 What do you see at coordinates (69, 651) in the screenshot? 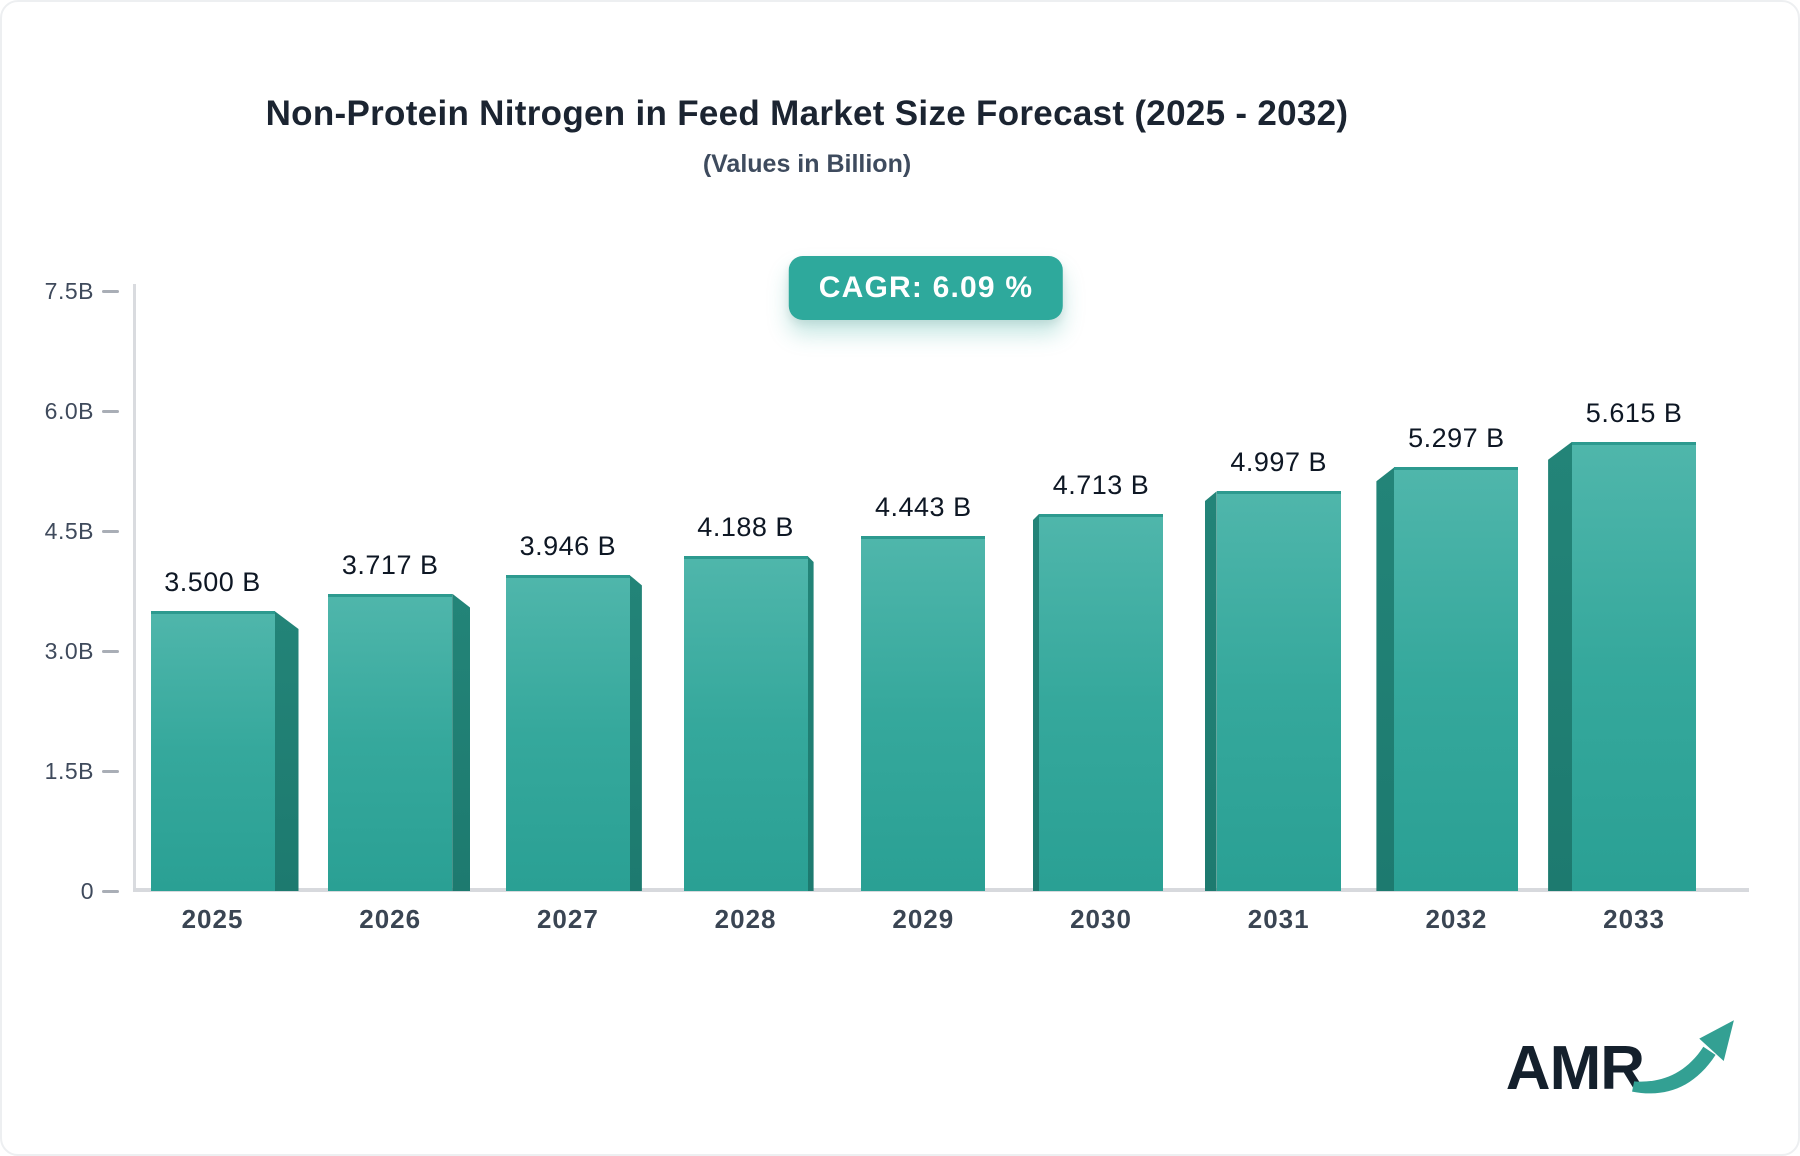
I see `y-tick-label: 3.0B` at bounding box center [69, 651].